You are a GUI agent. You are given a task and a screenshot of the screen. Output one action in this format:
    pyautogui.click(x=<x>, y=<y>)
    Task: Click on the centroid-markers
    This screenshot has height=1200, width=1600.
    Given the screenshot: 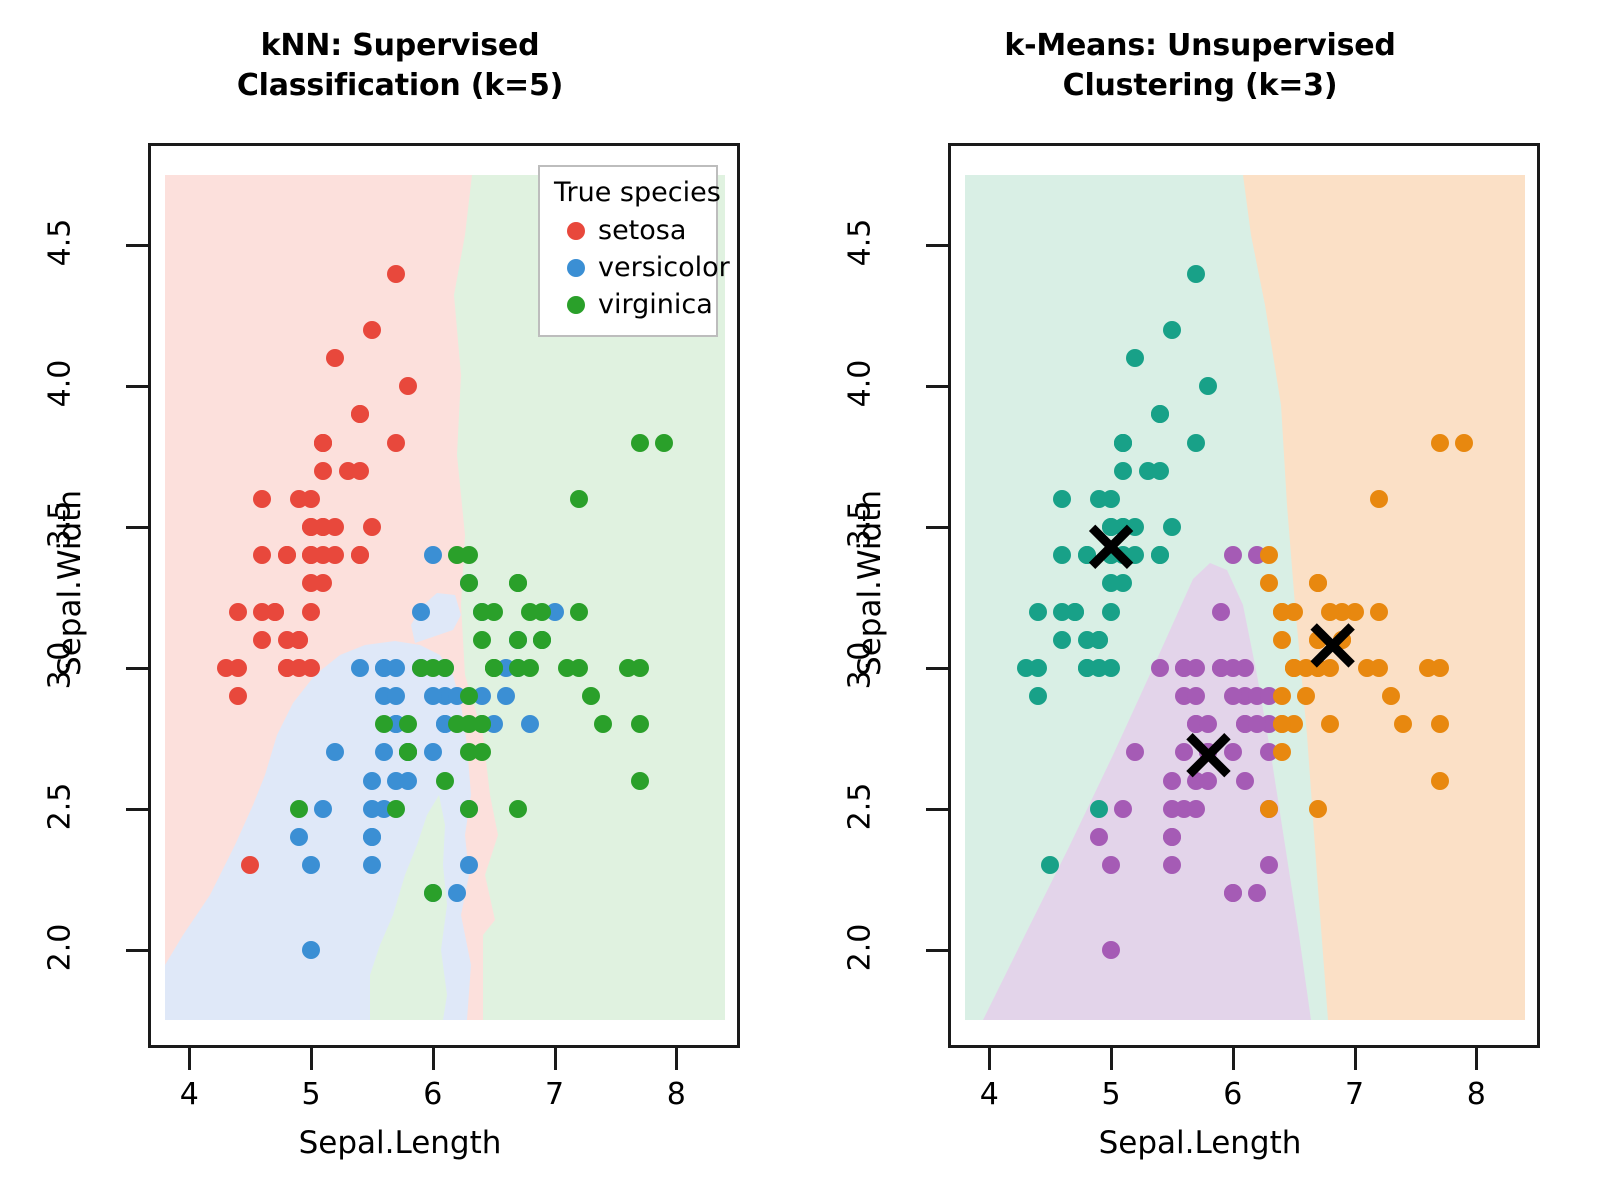 What is the action you would take?
    pyautogui.click(x=1221, y=651)
    